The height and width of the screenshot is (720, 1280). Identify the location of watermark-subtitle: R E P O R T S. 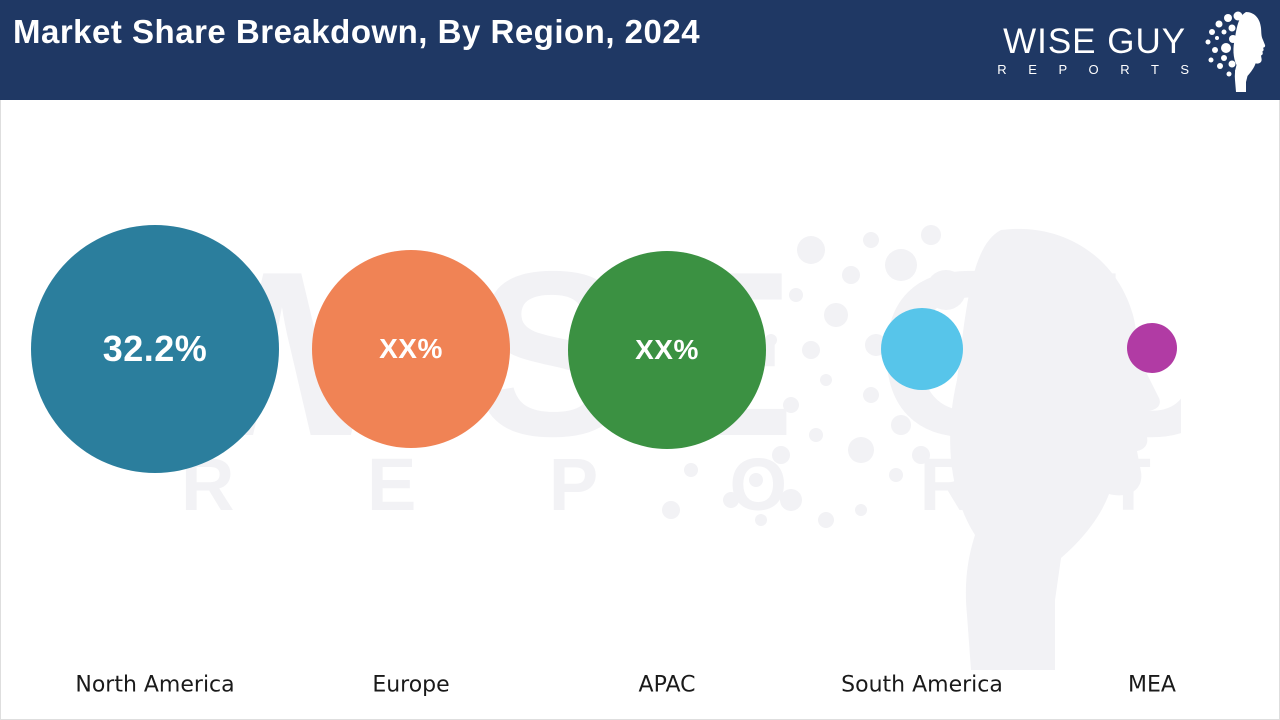
(681, 484).